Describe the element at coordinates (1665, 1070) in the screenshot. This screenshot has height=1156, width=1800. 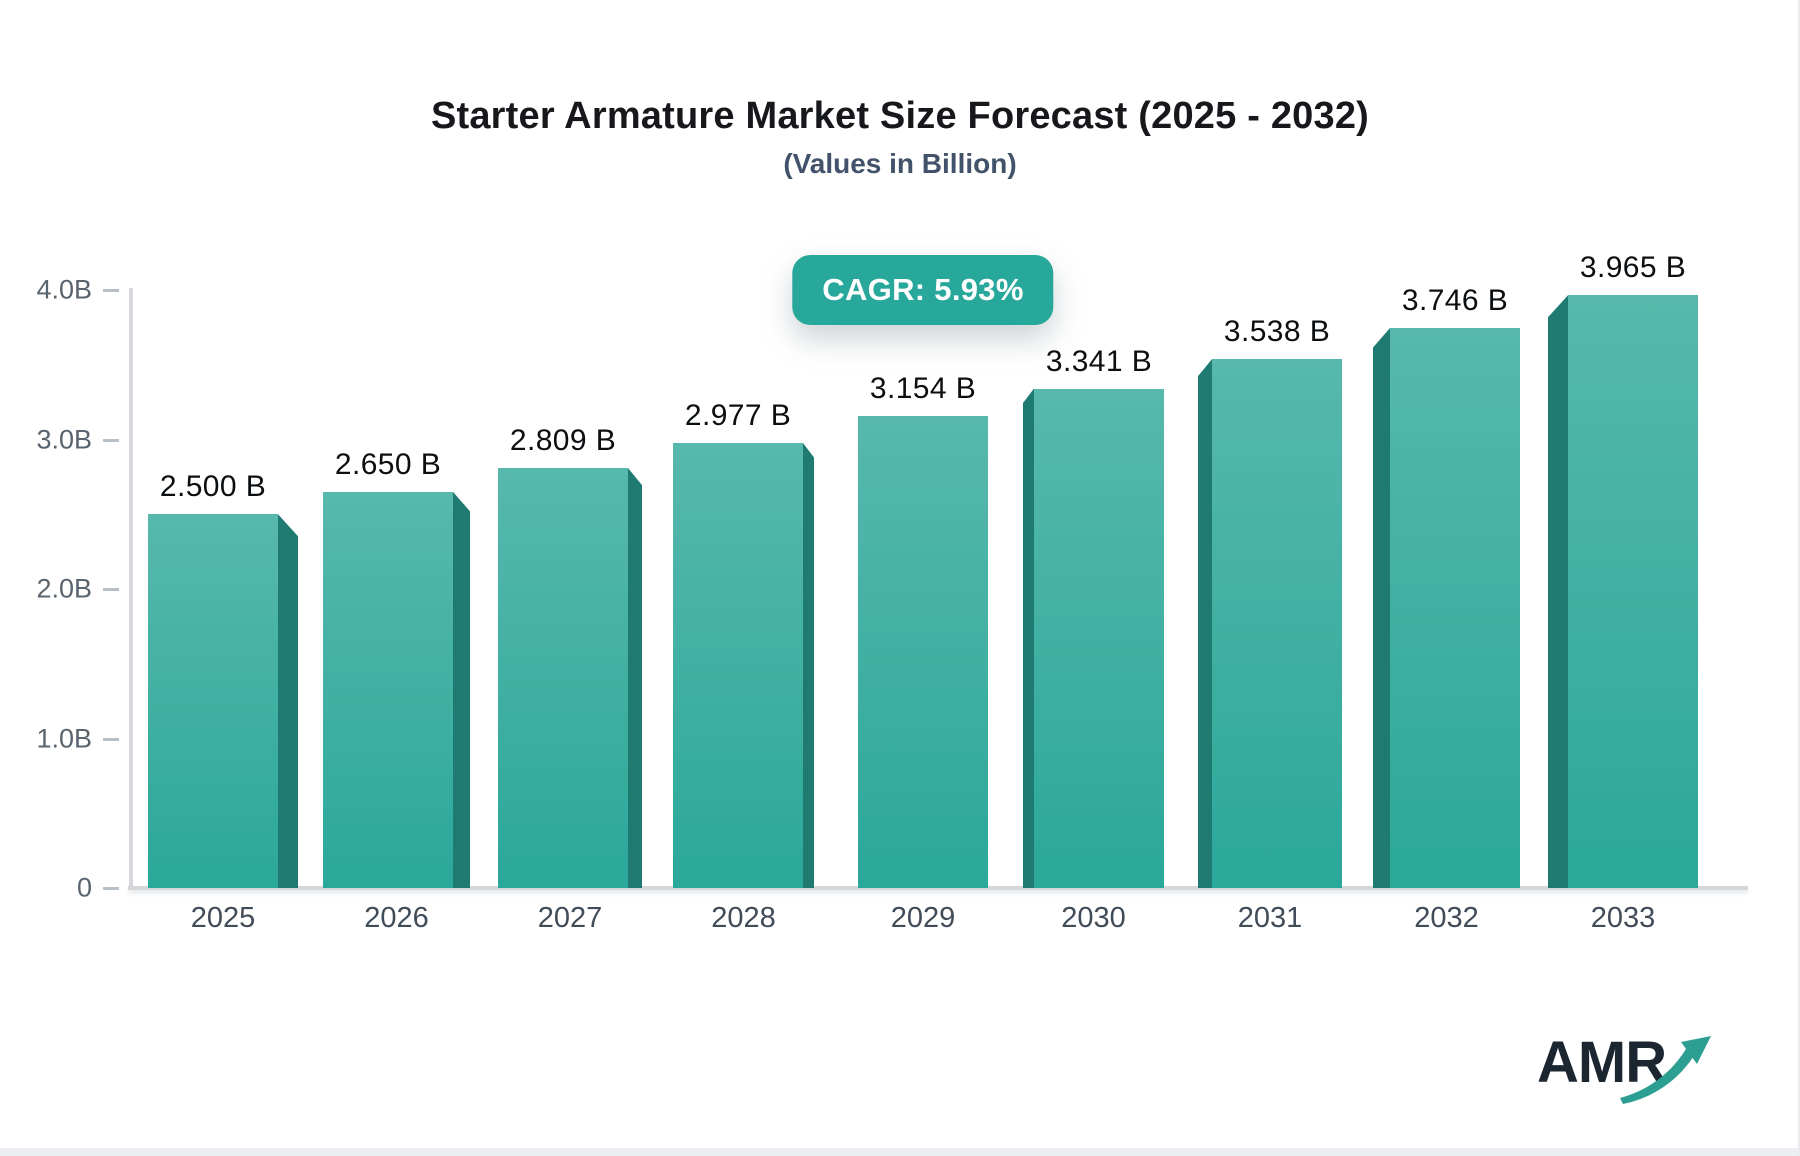
I see `growth-arrow-icon` at that location.